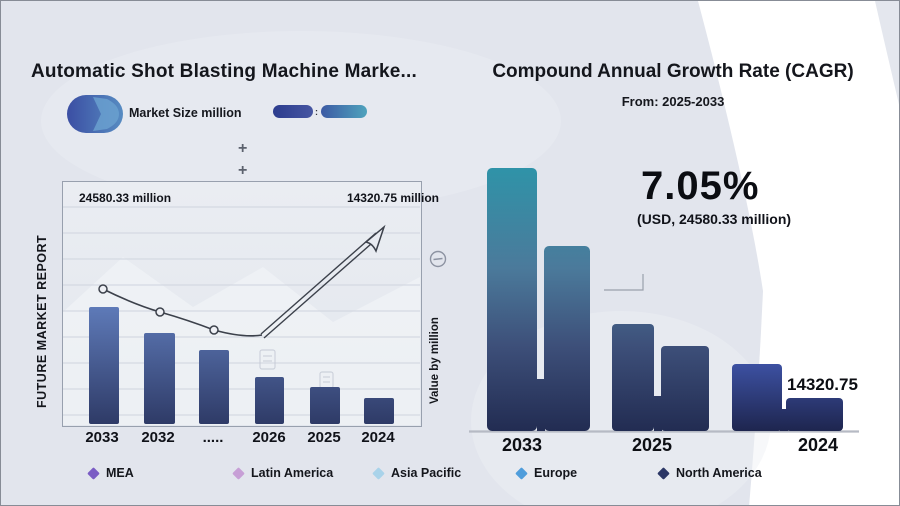 This screenshot has height=506, width=900. Describe the element at coordinates (158, 437) in the screenshot. I see `left-x-label-2032: 2032` at that location.